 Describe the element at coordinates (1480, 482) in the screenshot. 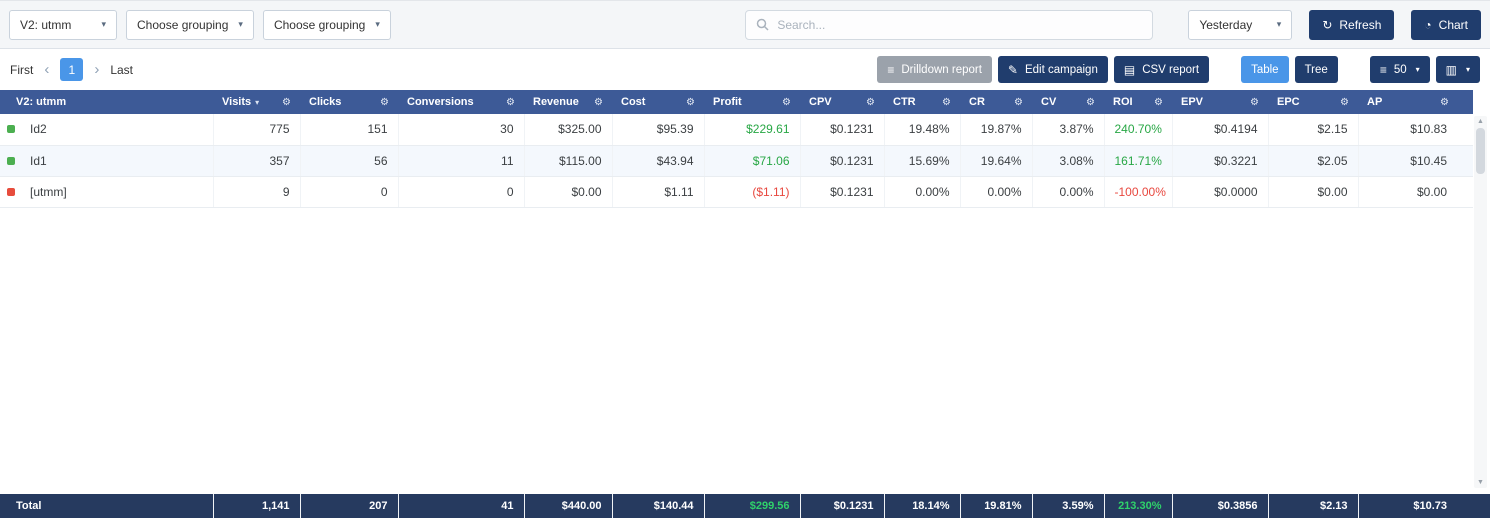

I see `scroll-down-icon: ▼` at that location.